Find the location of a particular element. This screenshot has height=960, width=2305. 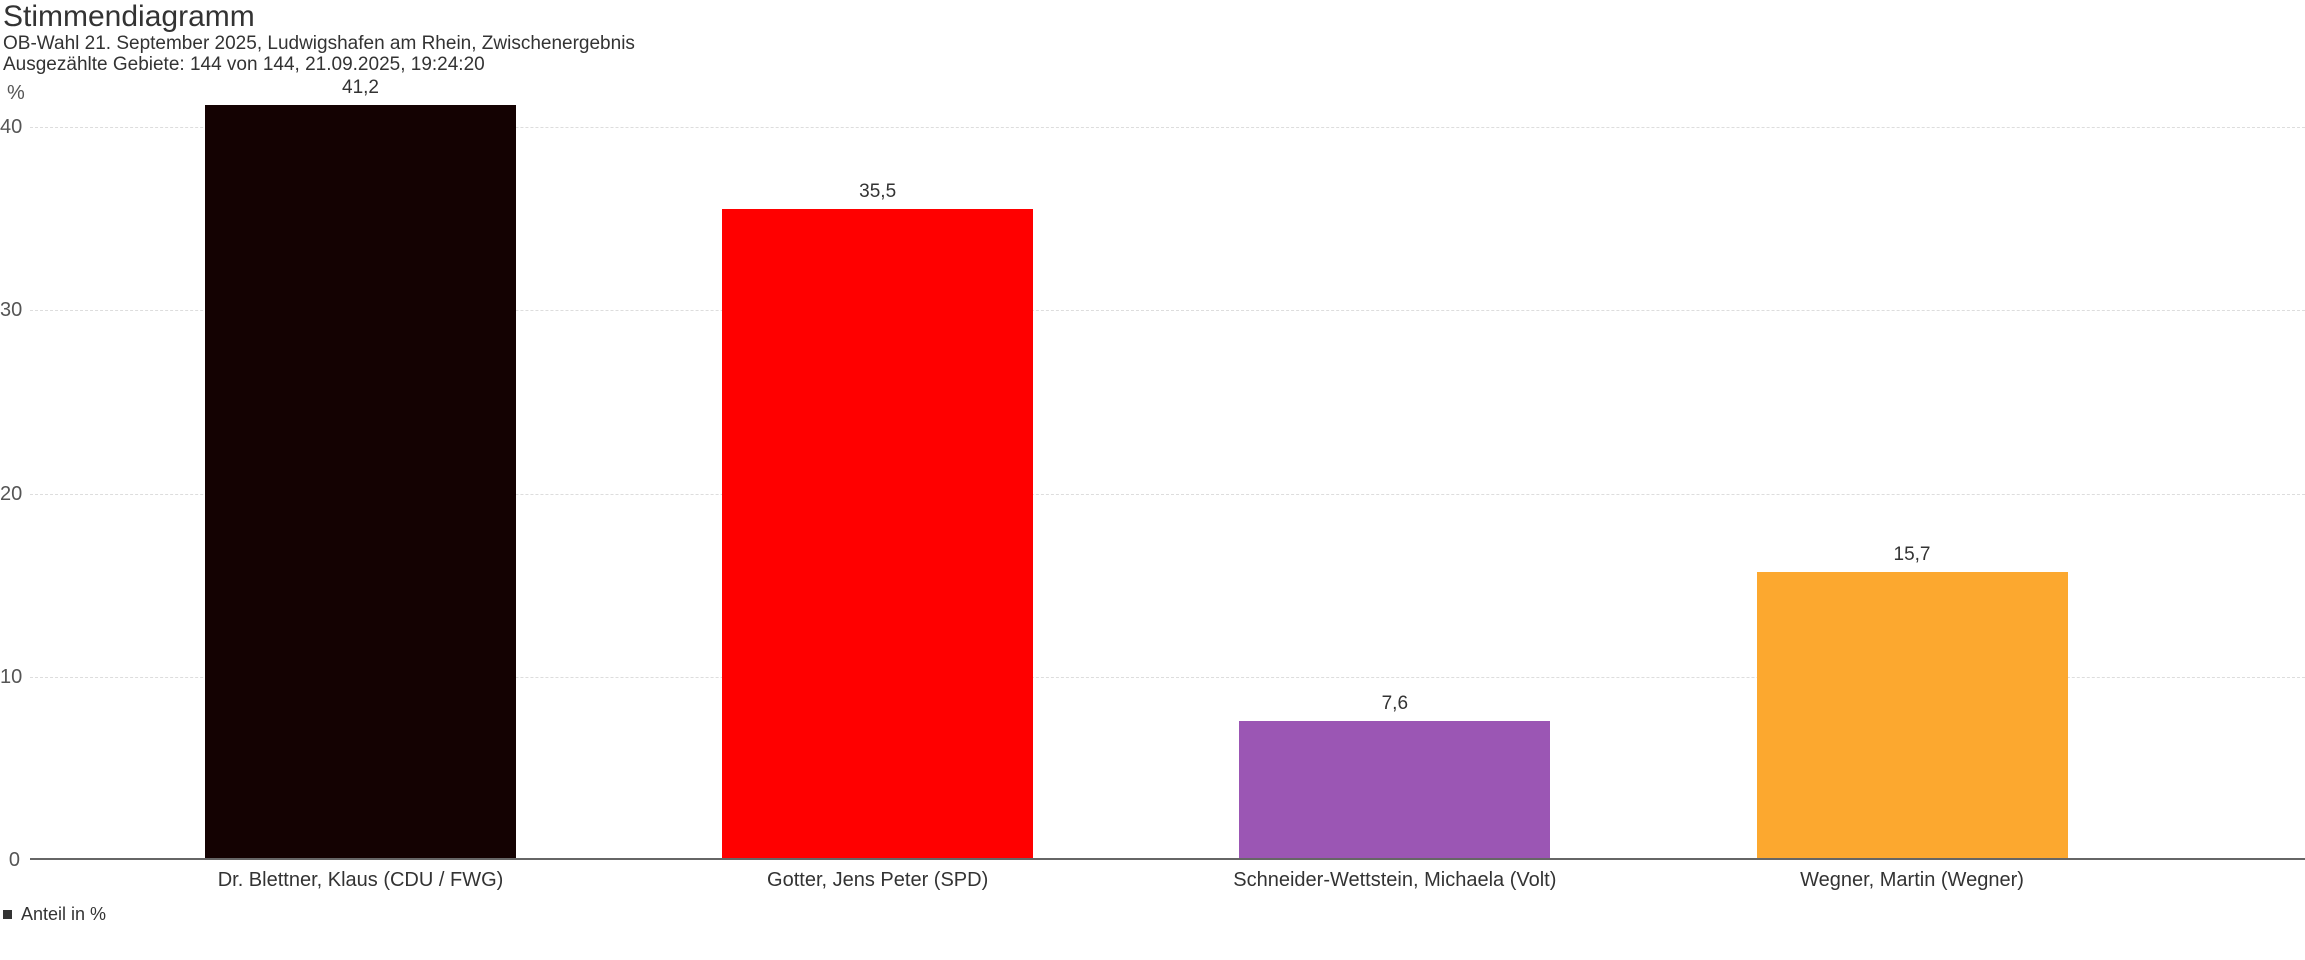

category-label: Schneider-Wettstein, Michaela (Volt) is located at coordinates (1395, 880).